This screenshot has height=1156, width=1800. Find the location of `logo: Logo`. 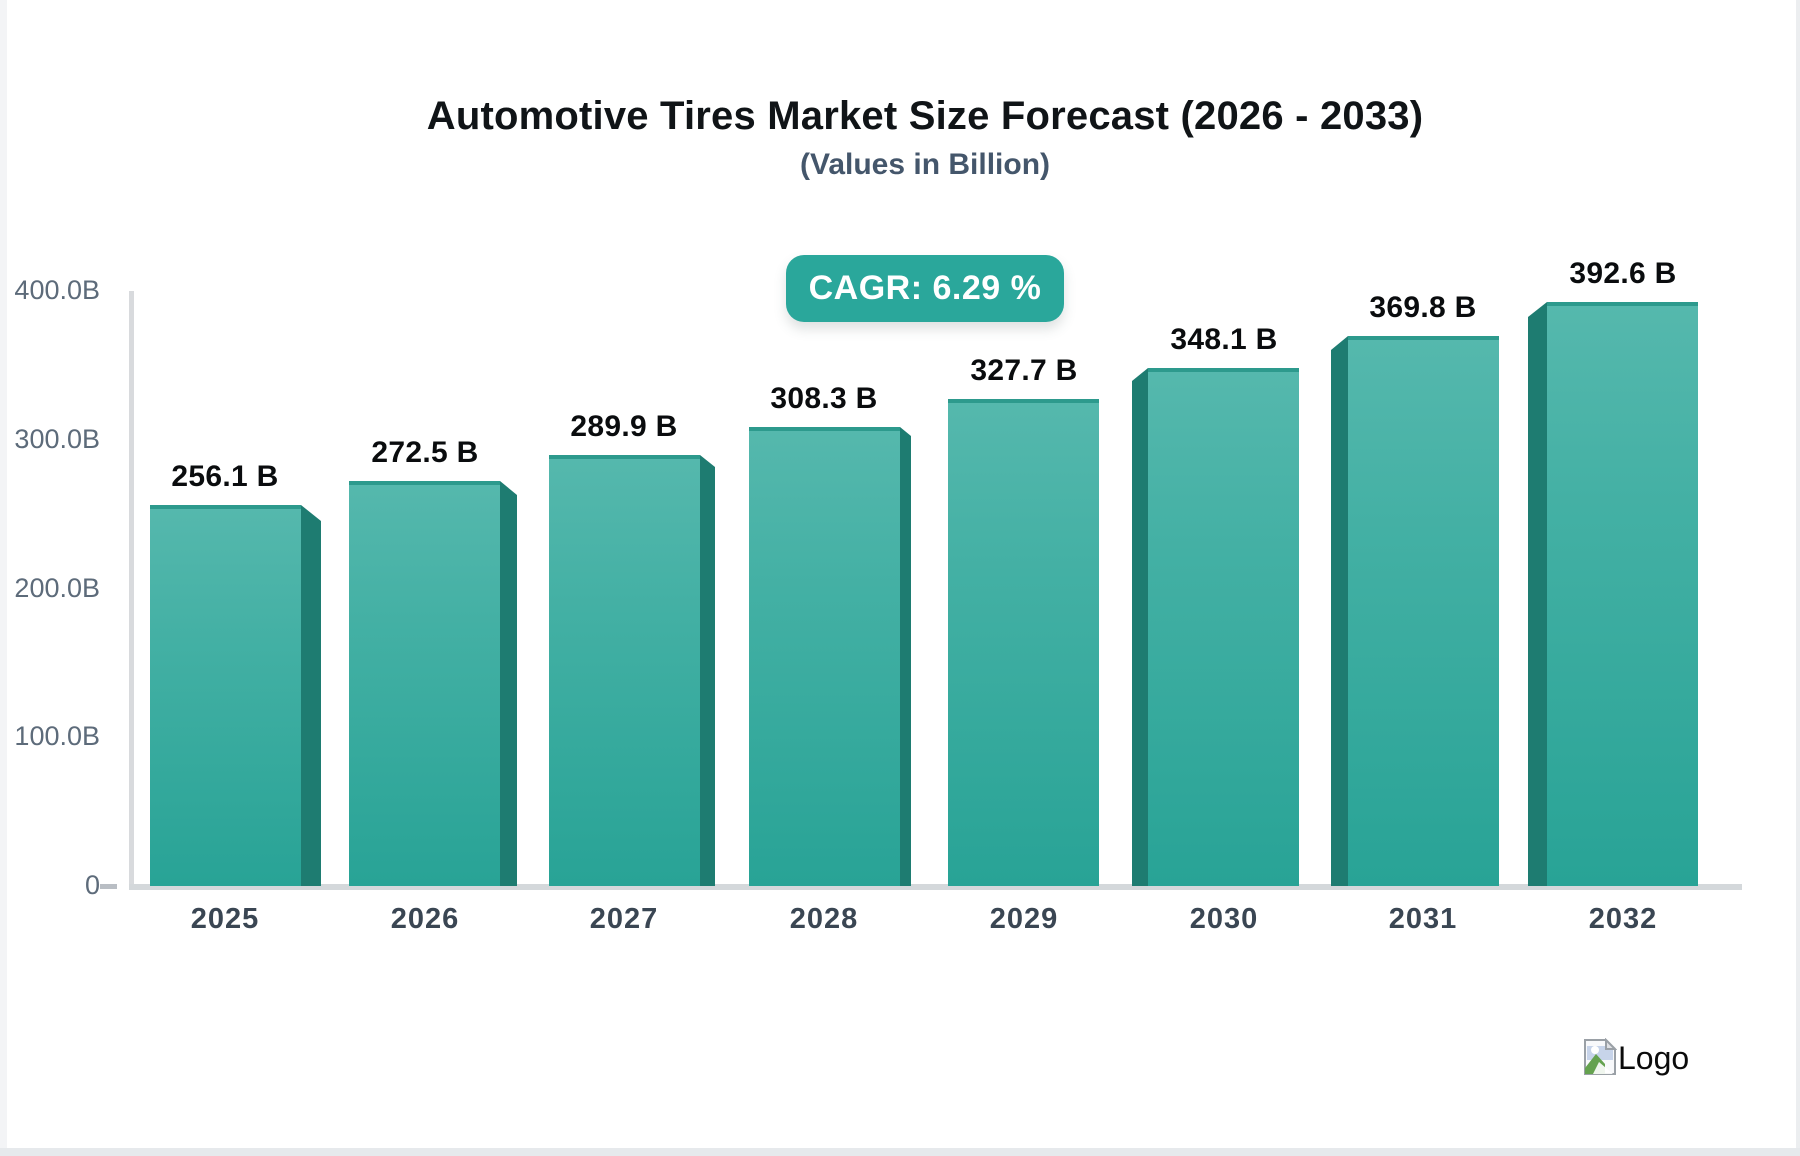

logo: Logo is located at coordinates (1636, 1058).